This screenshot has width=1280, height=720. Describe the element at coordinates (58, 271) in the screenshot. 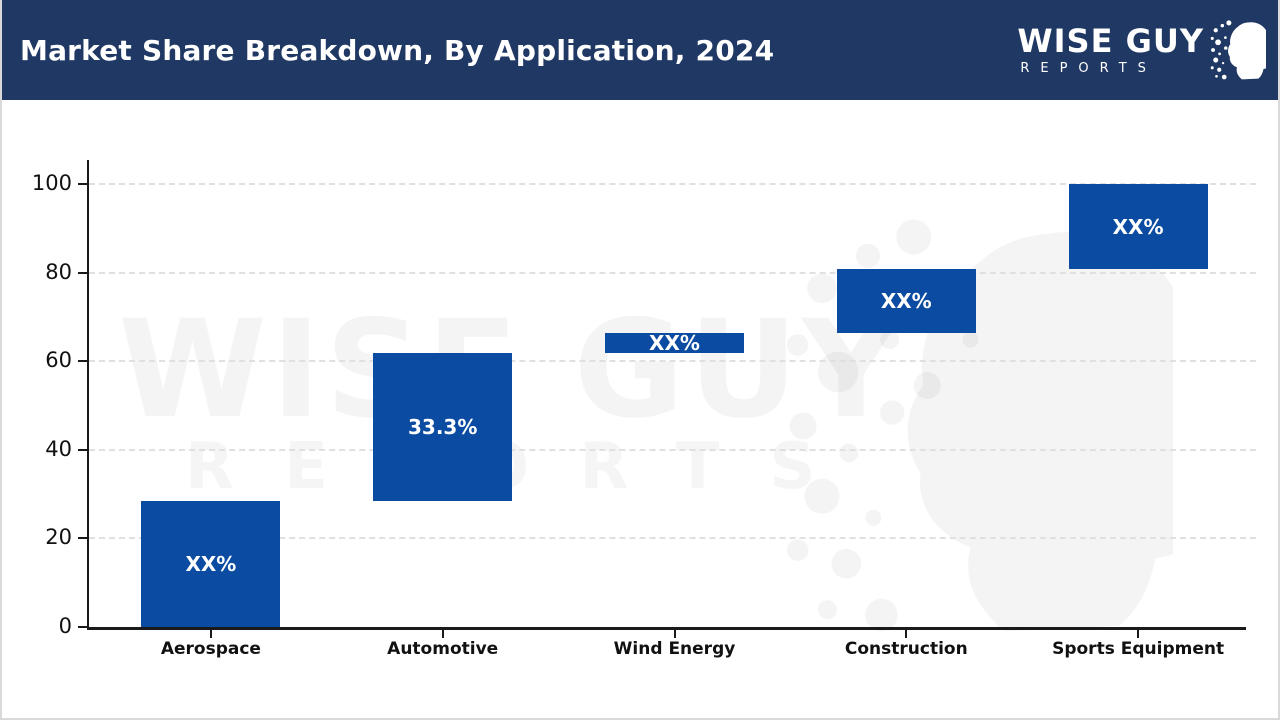

I see `y-tick-label: 80` at that location.